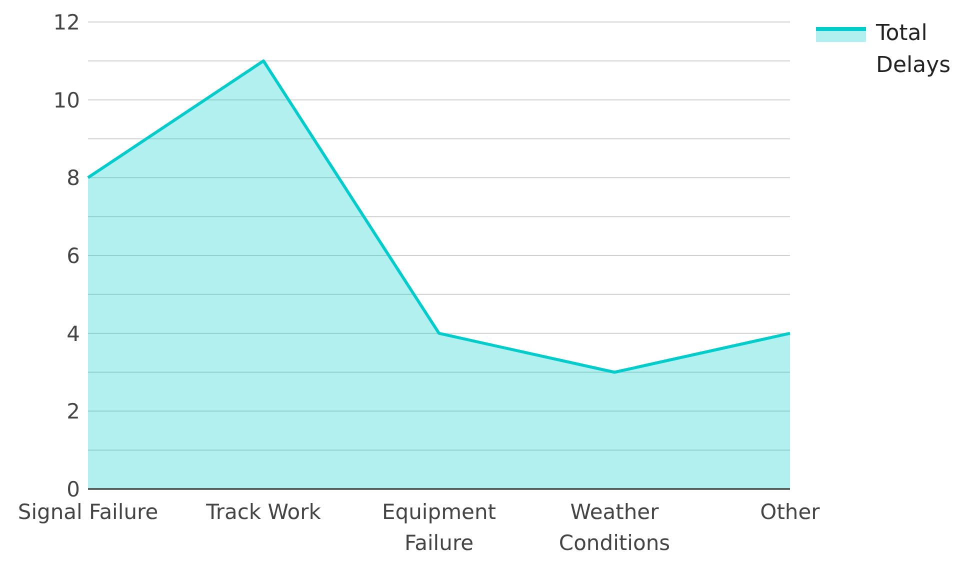 The height and width of the screenshot is (561, 953). I want to click on x-tick-label: Equipment Failure, so click(439, 527).